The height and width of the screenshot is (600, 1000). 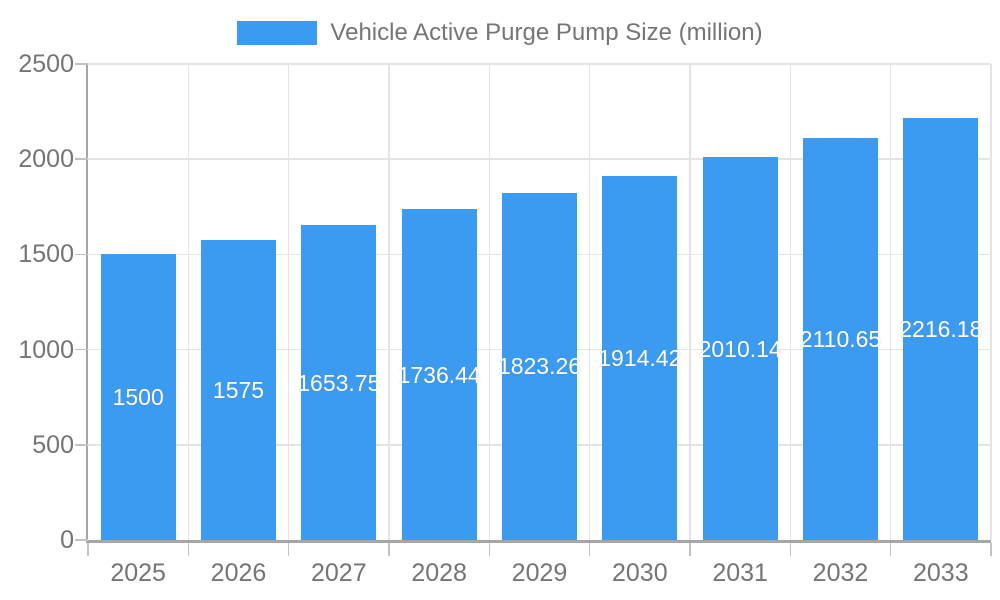 What do you see at coordinates (740, 348) in the screenshot?
I see `bar-2031` at bounding box center [740, 348].